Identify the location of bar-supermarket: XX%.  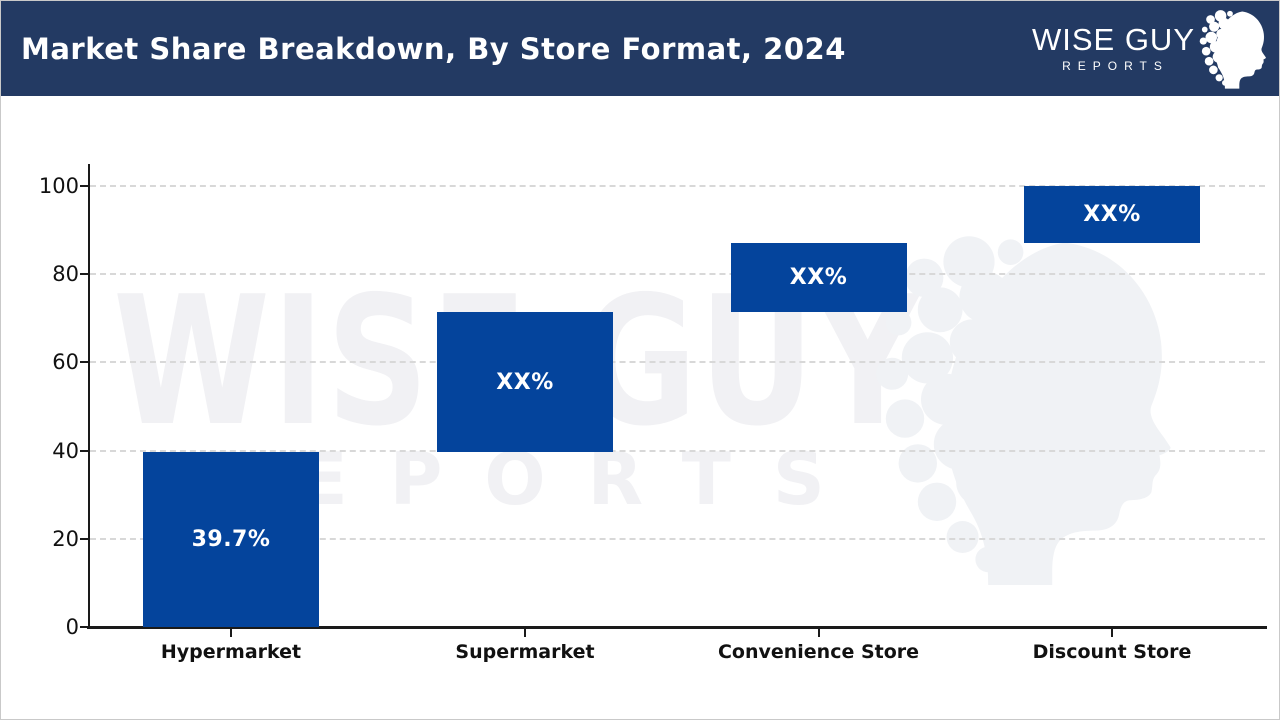
(525, 382).